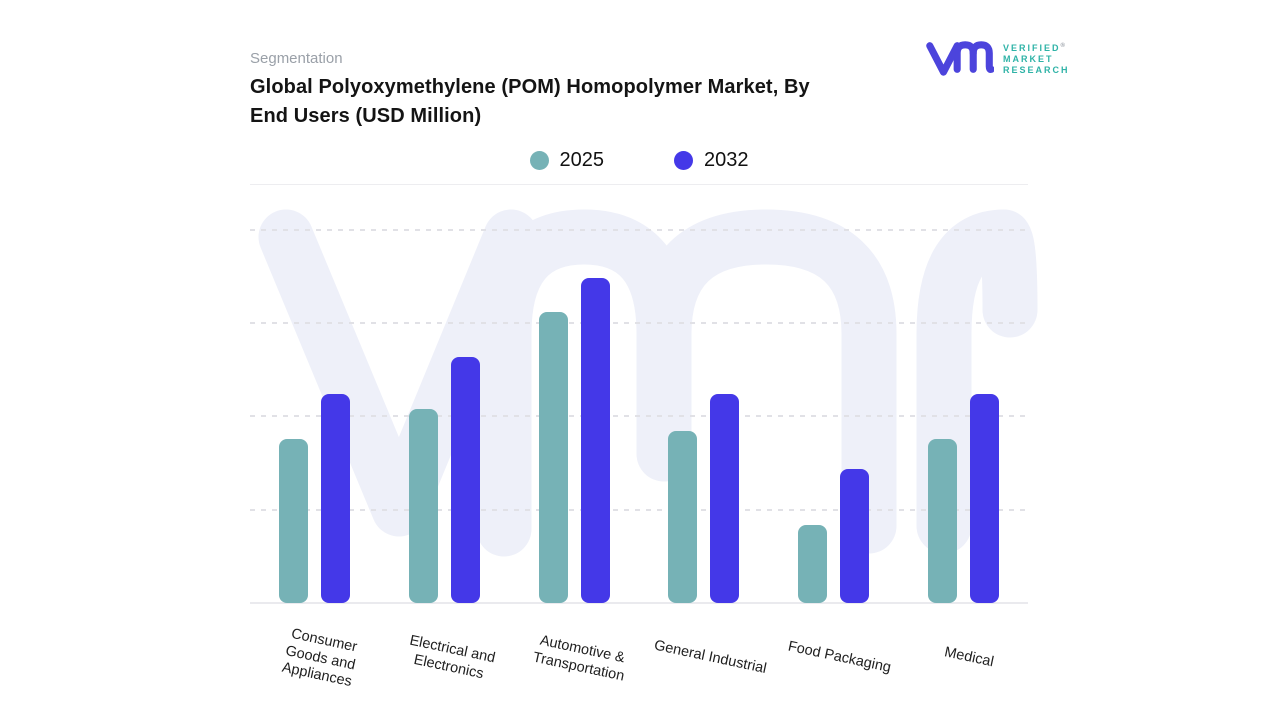  I want to click on x-axis-label-cell: General Industrial, so click(704, 657).